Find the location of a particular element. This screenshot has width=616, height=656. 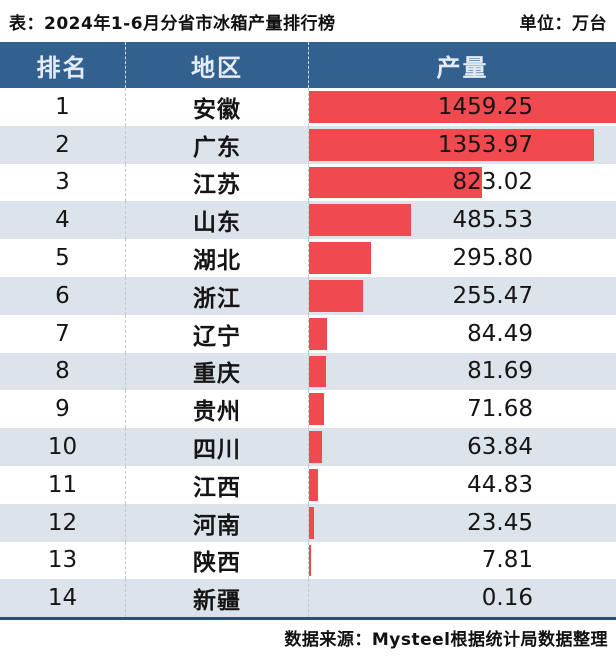

rank-cell: 4 is located at coordinates (62, 220).